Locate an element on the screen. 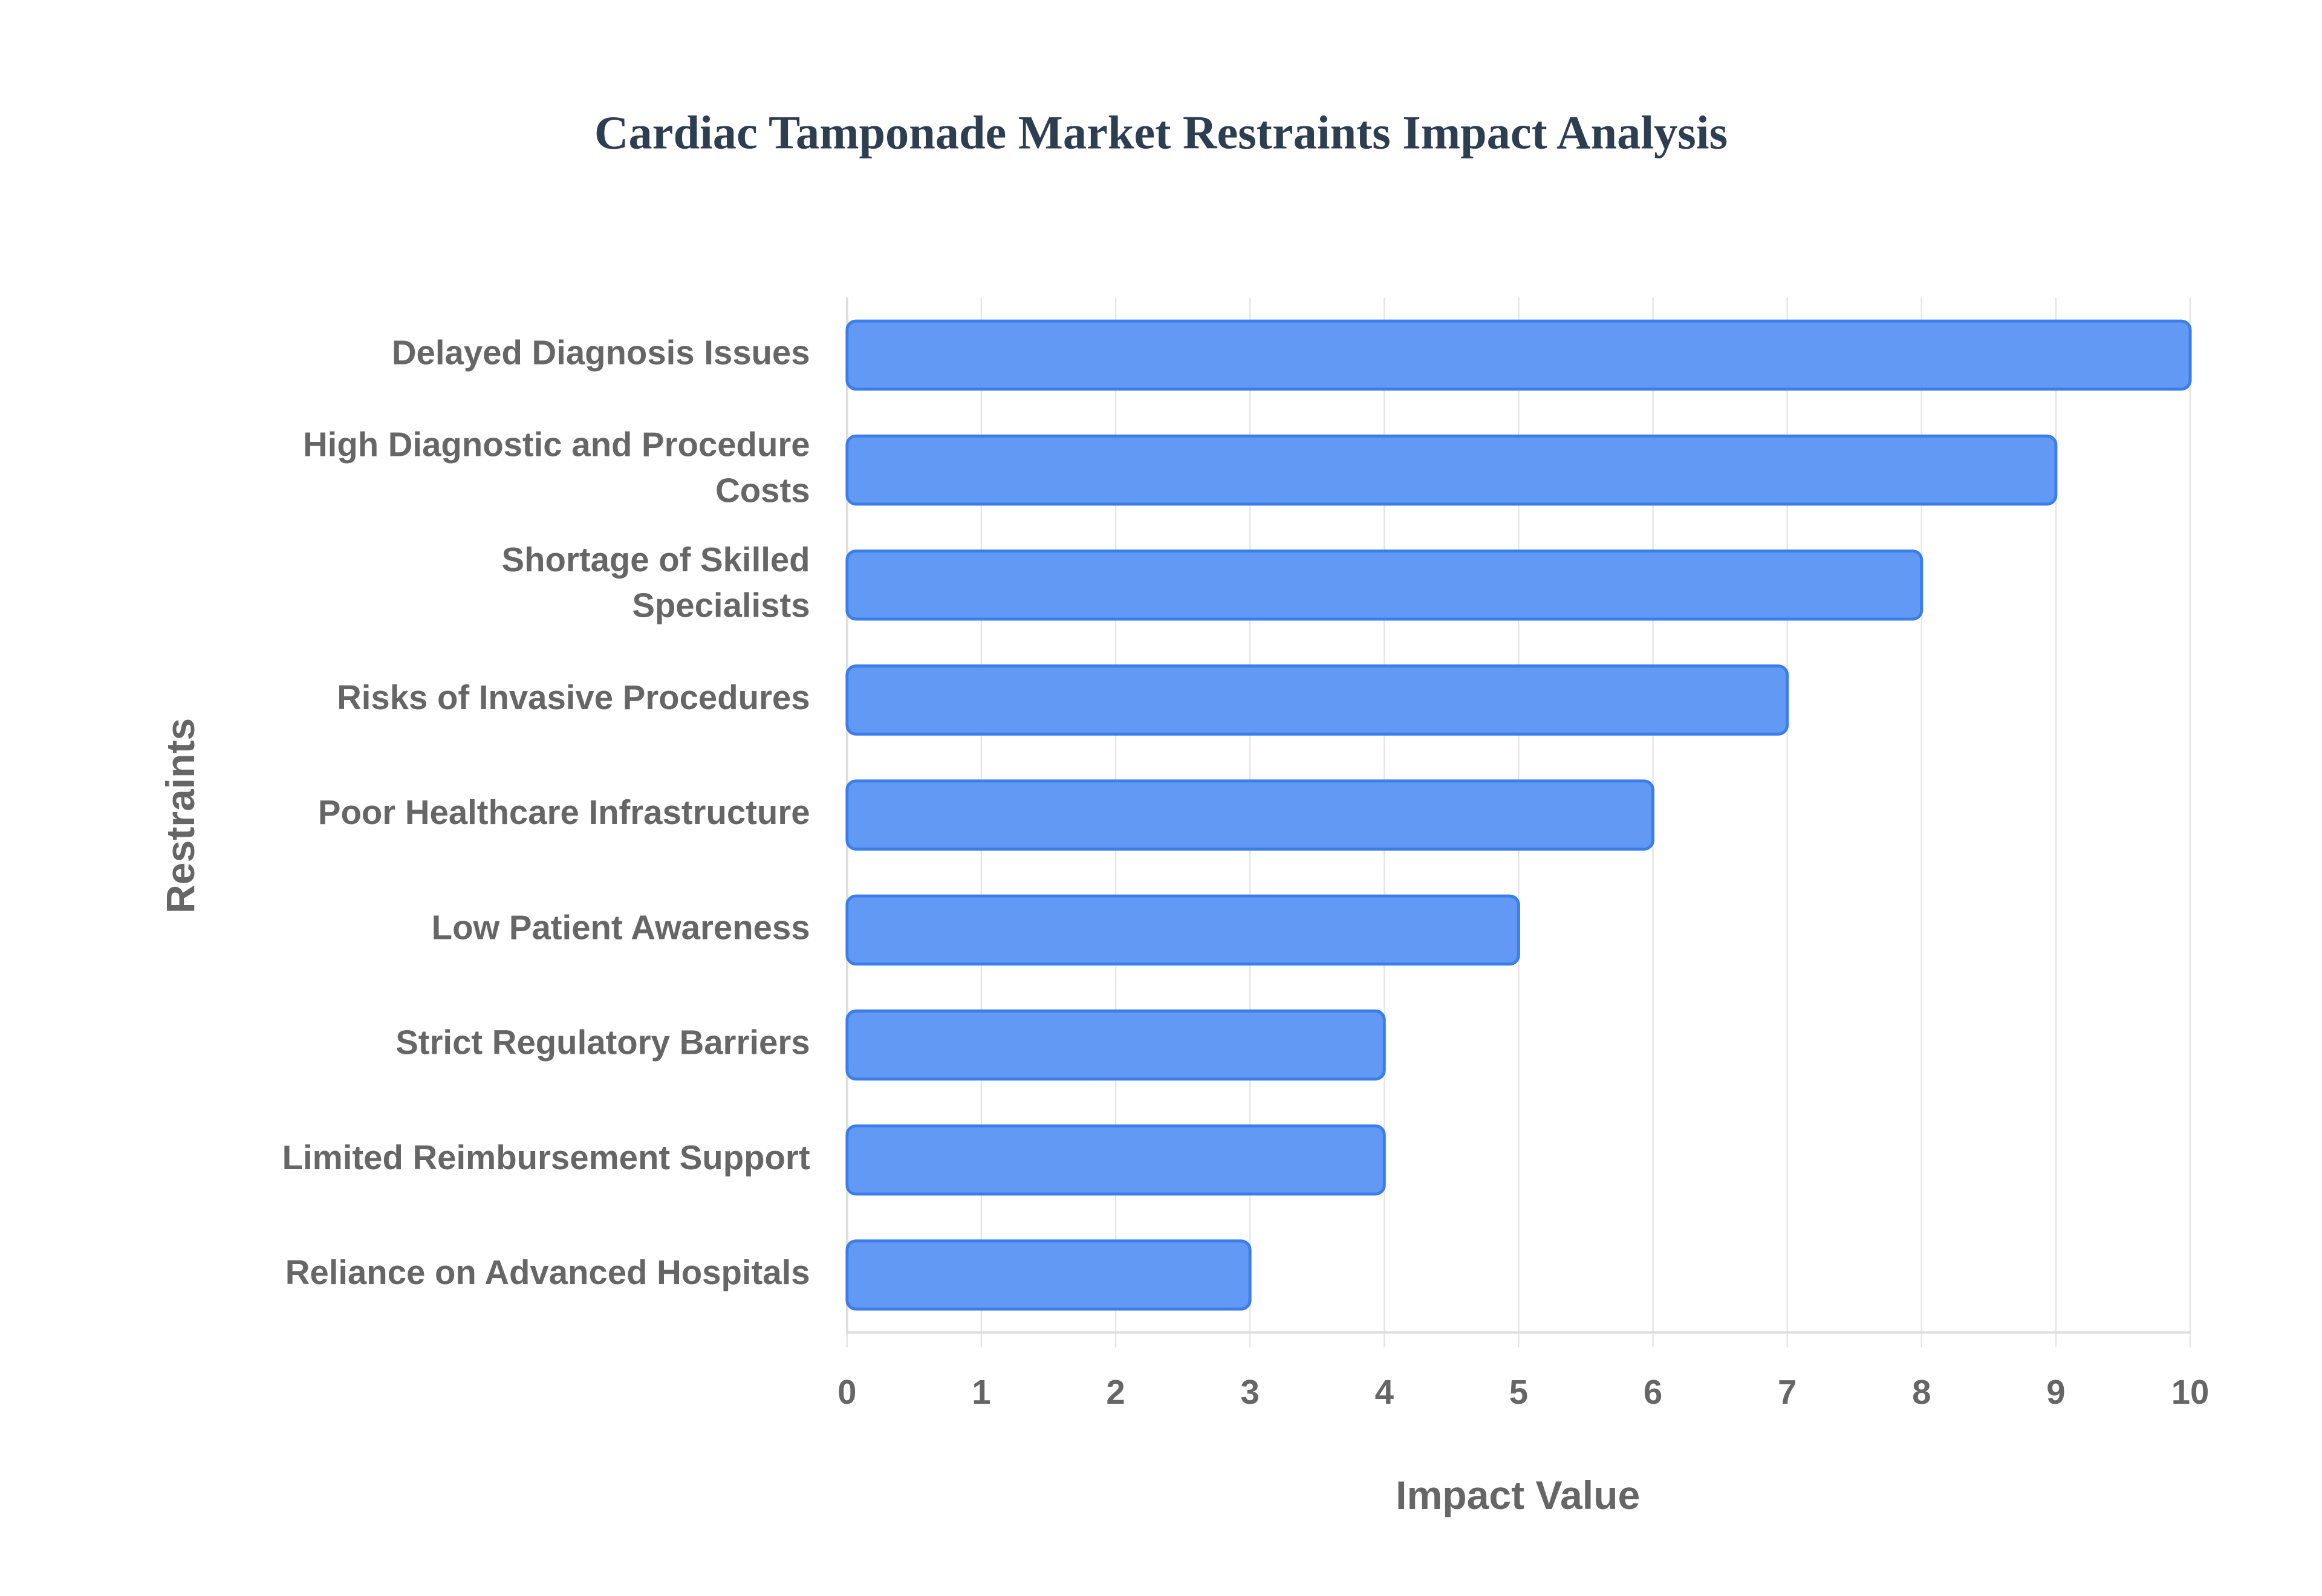 The height and width of the screenshot is (1596, 2322). y-tick-label: Poor Healthcare Infrastructure is located at coordinates (564, 812).